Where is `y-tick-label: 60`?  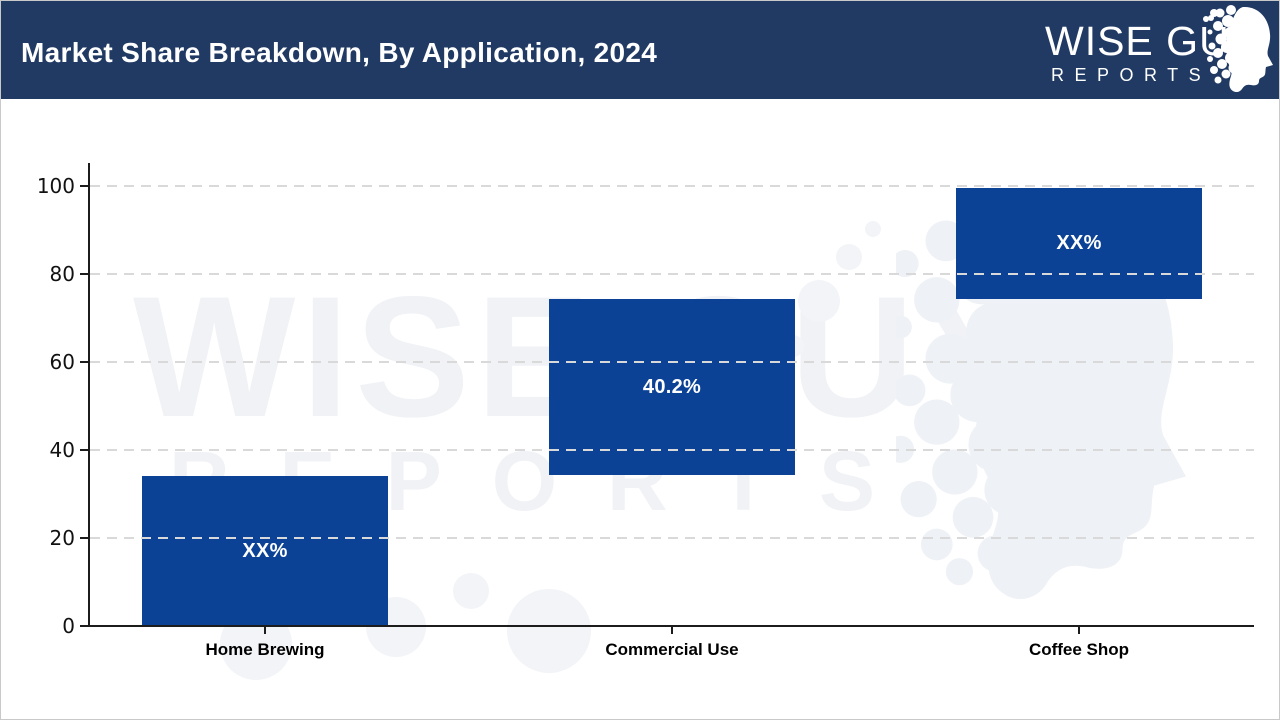
y-tick-label: 60 is located at coordinates (62, 362).